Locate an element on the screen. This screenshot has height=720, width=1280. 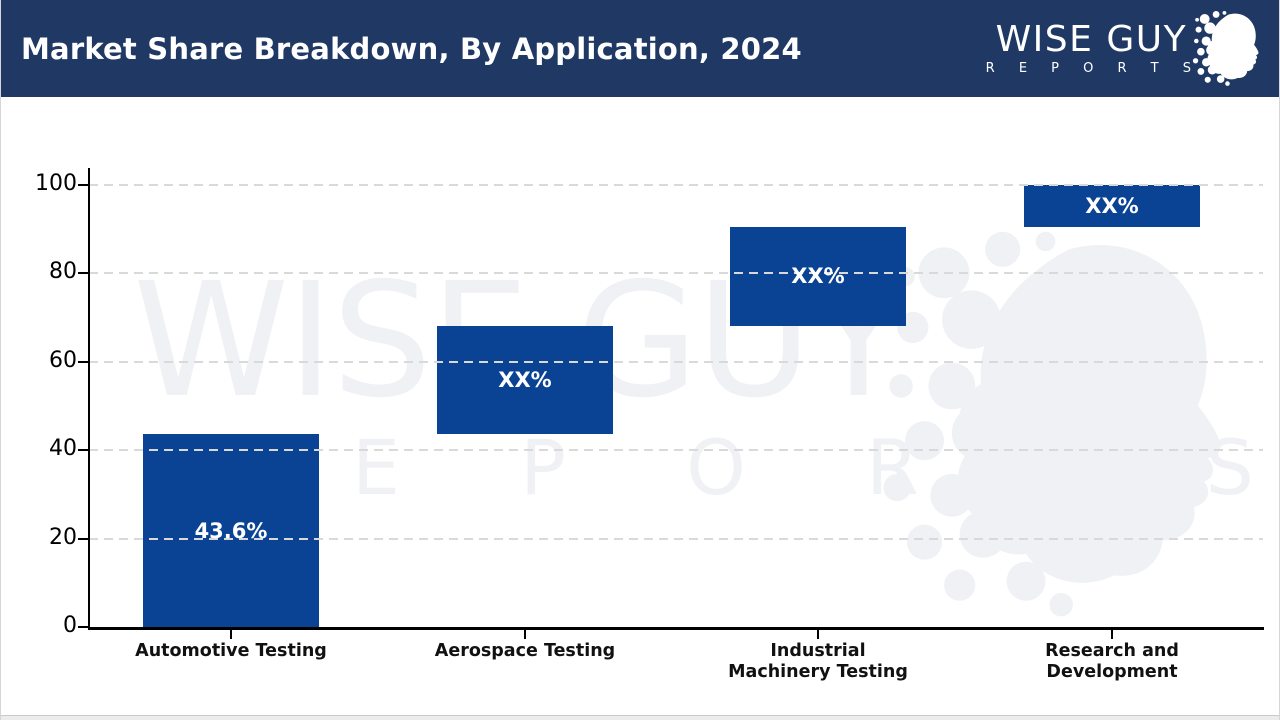
y-tick-label: 40 is located at coordinates (63, 449).